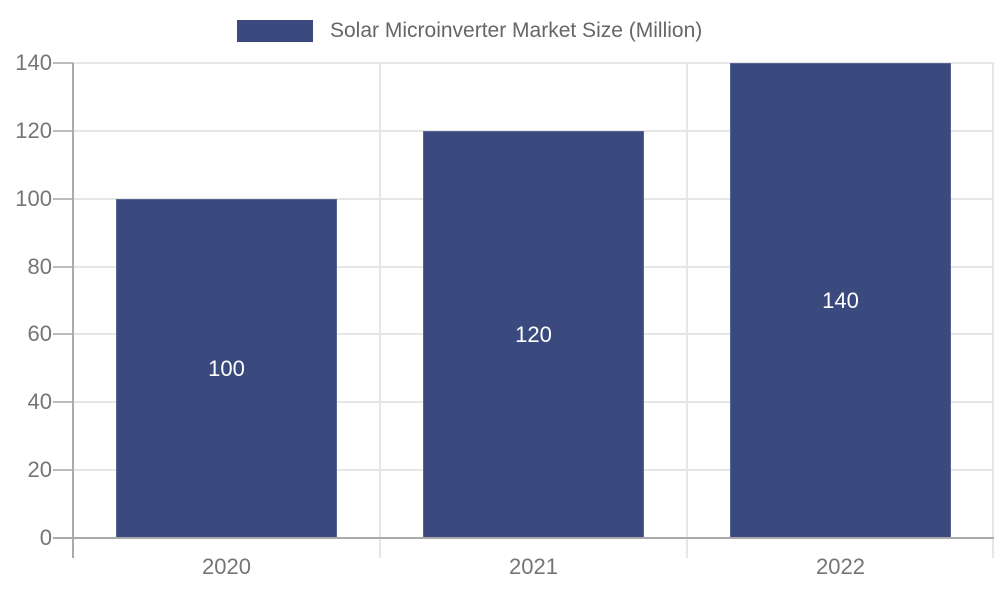 Image resolution: width=1000 pixels, height=600 pixels. I want to click on bar: 100, so click(226, 368).